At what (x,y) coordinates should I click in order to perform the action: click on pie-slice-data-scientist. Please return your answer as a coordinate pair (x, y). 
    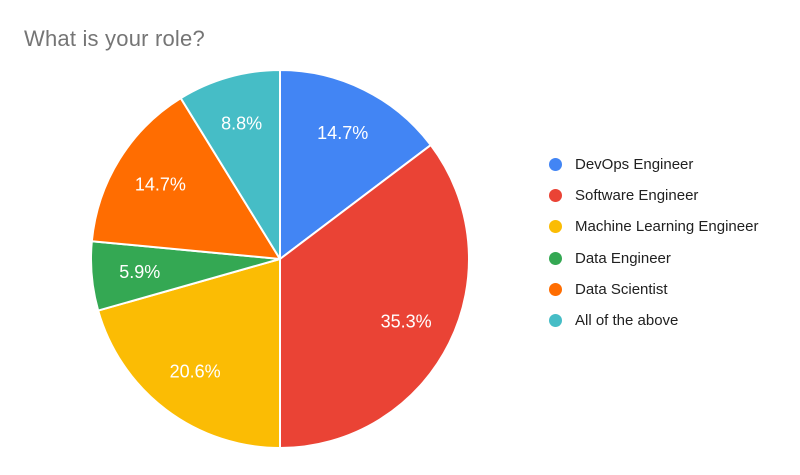
    Looking at the image, I should click on (185, 178).